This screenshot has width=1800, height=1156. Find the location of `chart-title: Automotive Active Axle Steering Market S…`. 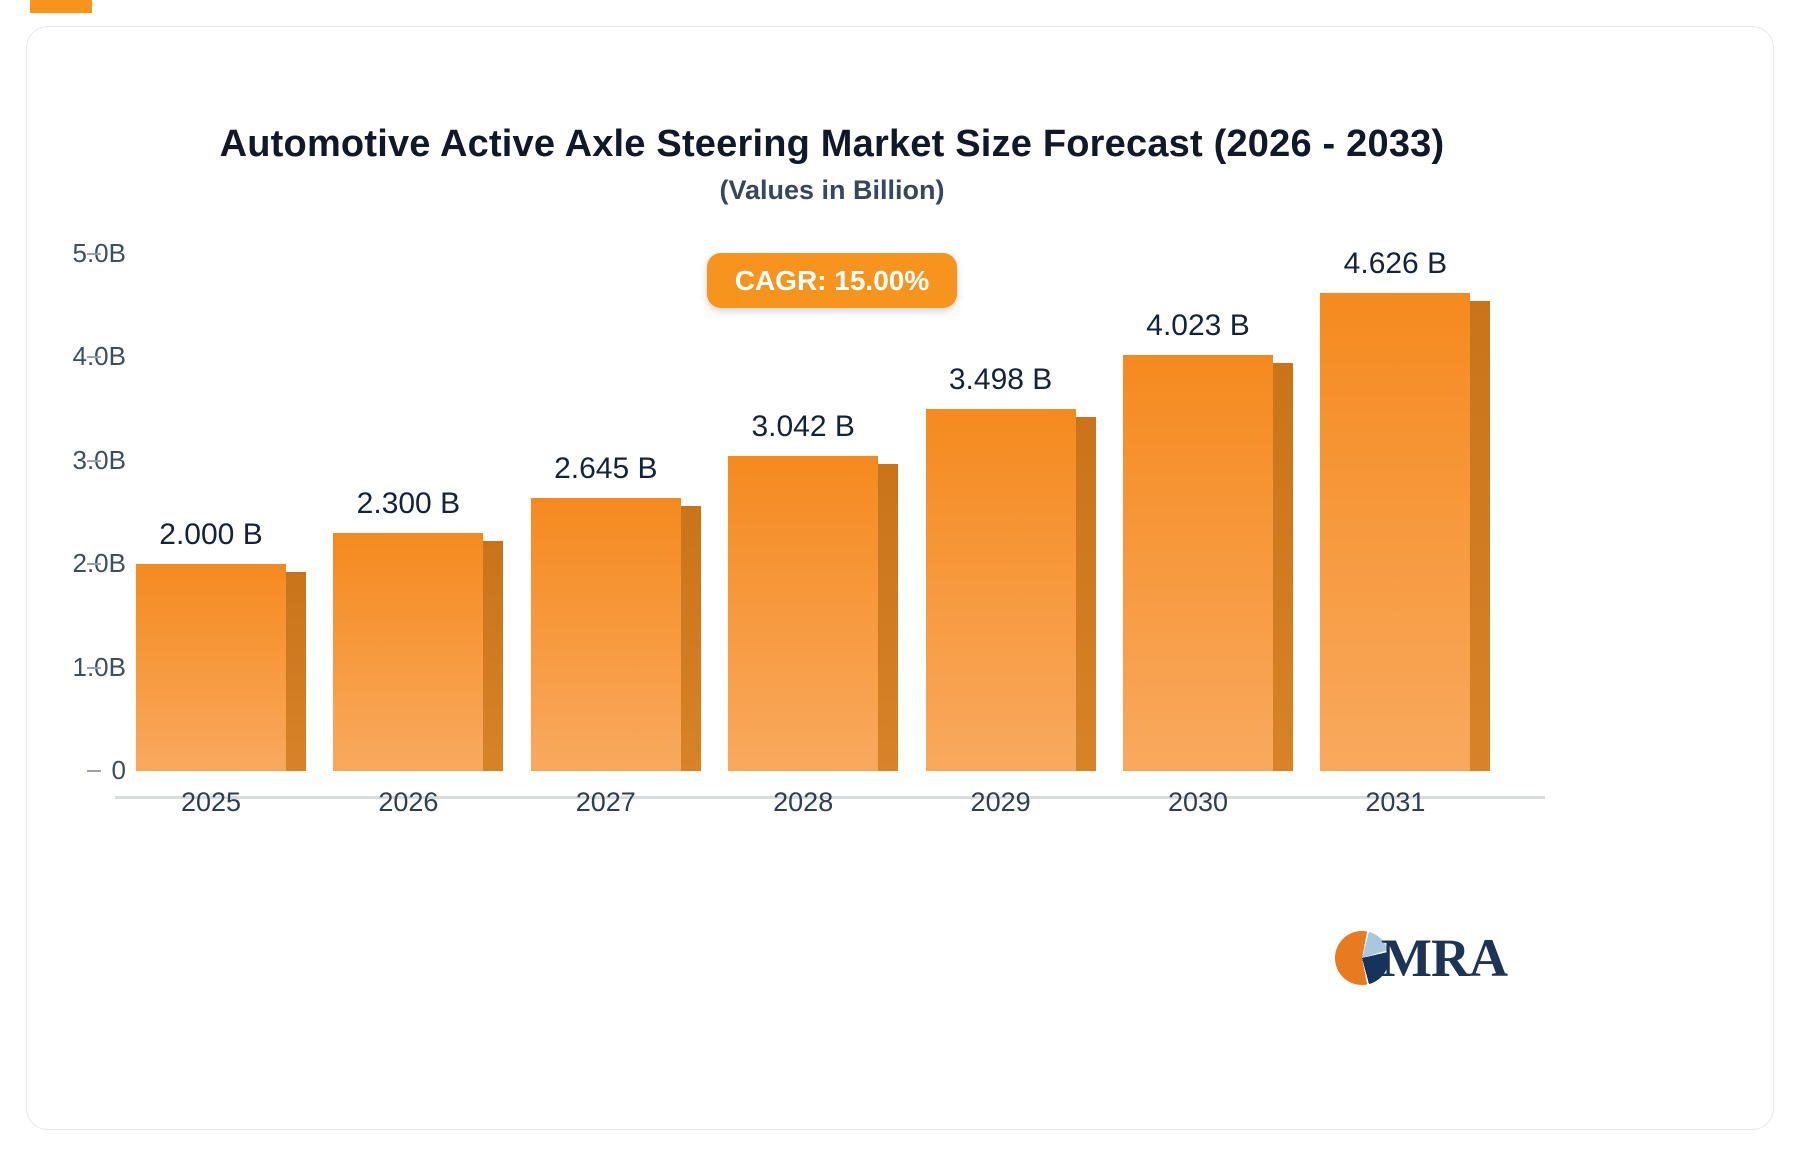

chart-title: Automotive Active Axle Steering Market S… is located at coordinates (832, 144).